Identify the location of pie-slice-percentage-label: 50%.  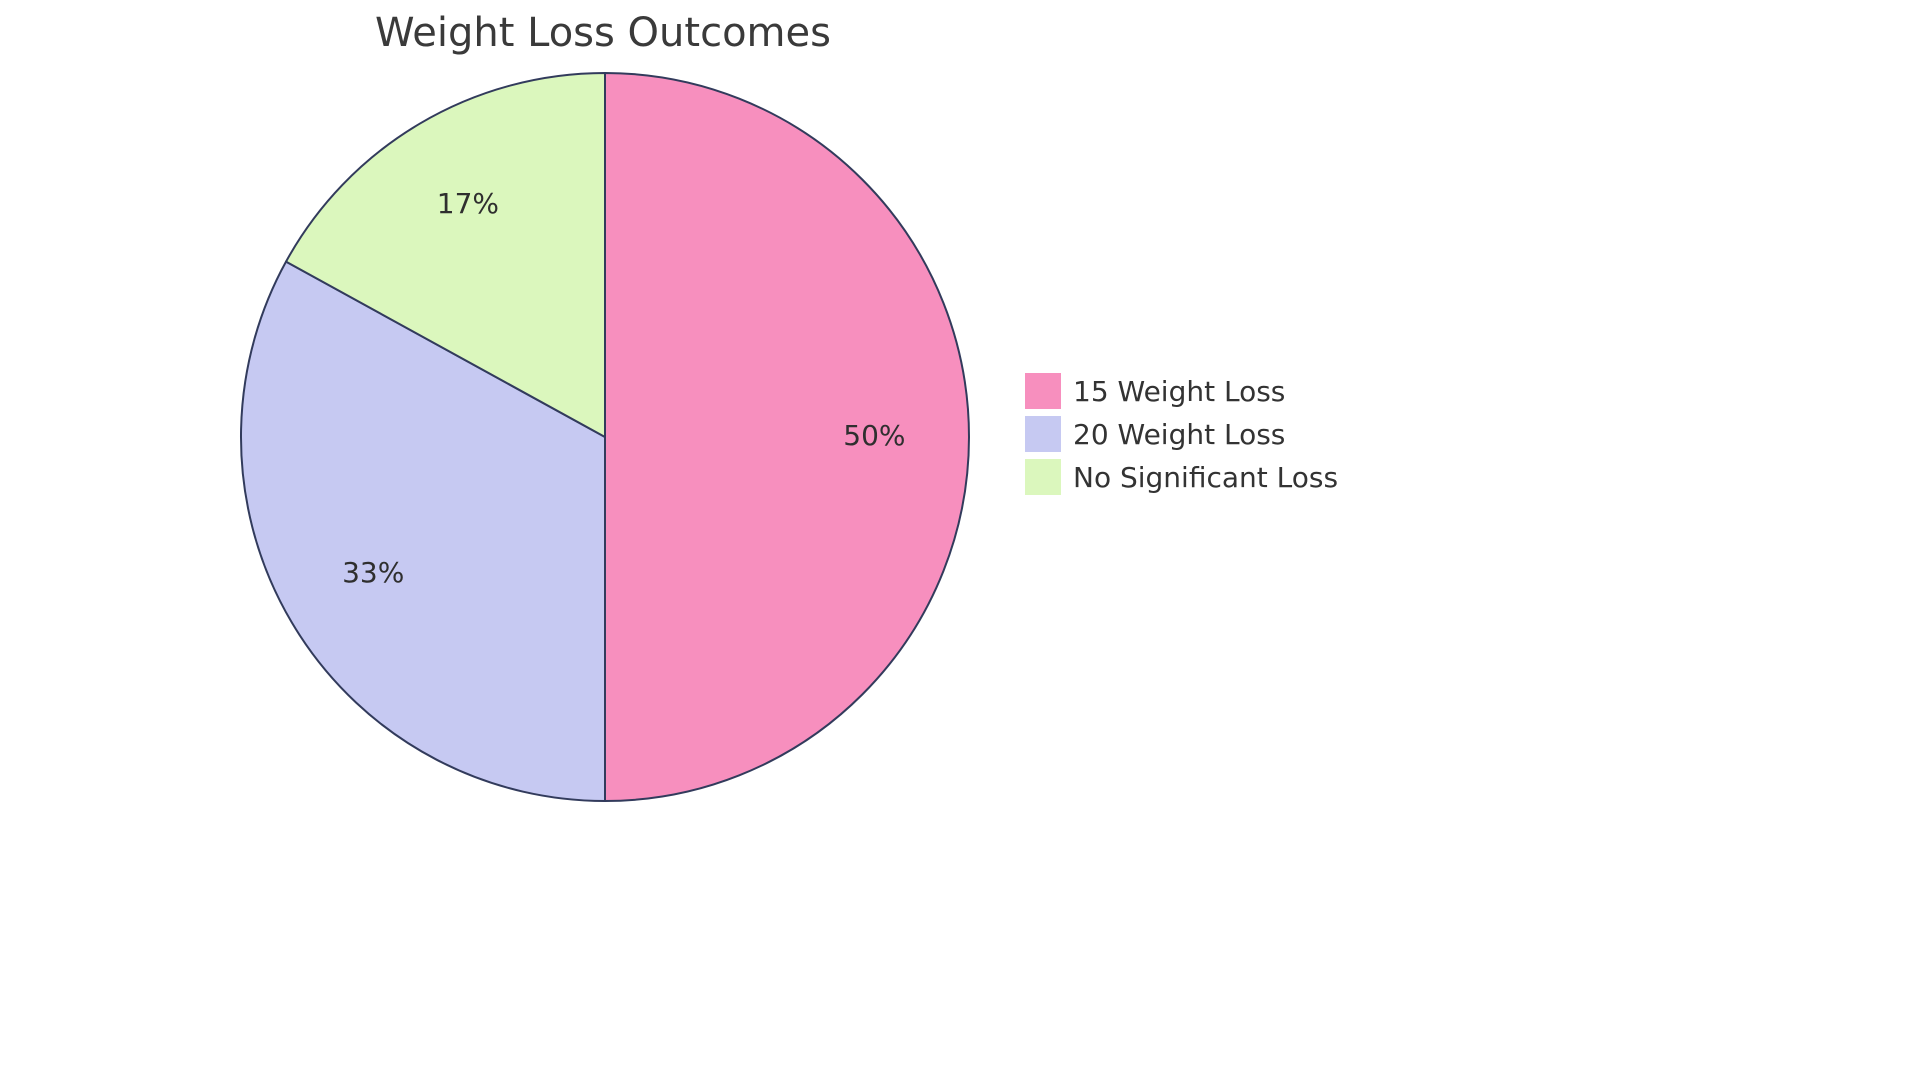
(874, 435).